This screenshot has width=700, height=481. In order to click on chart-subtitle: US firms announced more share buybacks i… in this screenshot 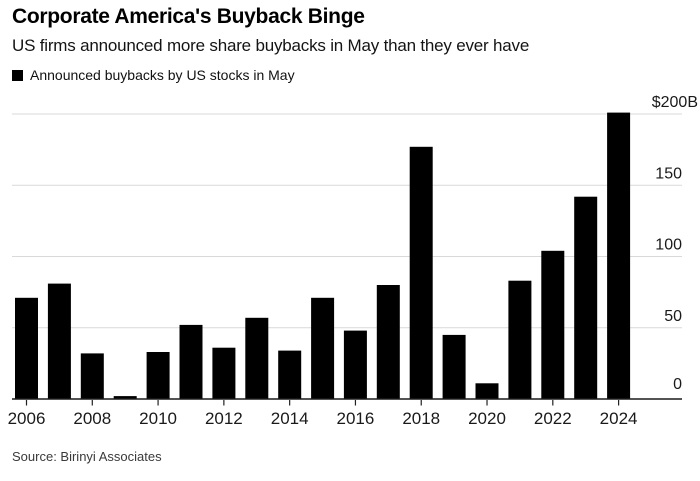, I will do `click(271, 45)`.